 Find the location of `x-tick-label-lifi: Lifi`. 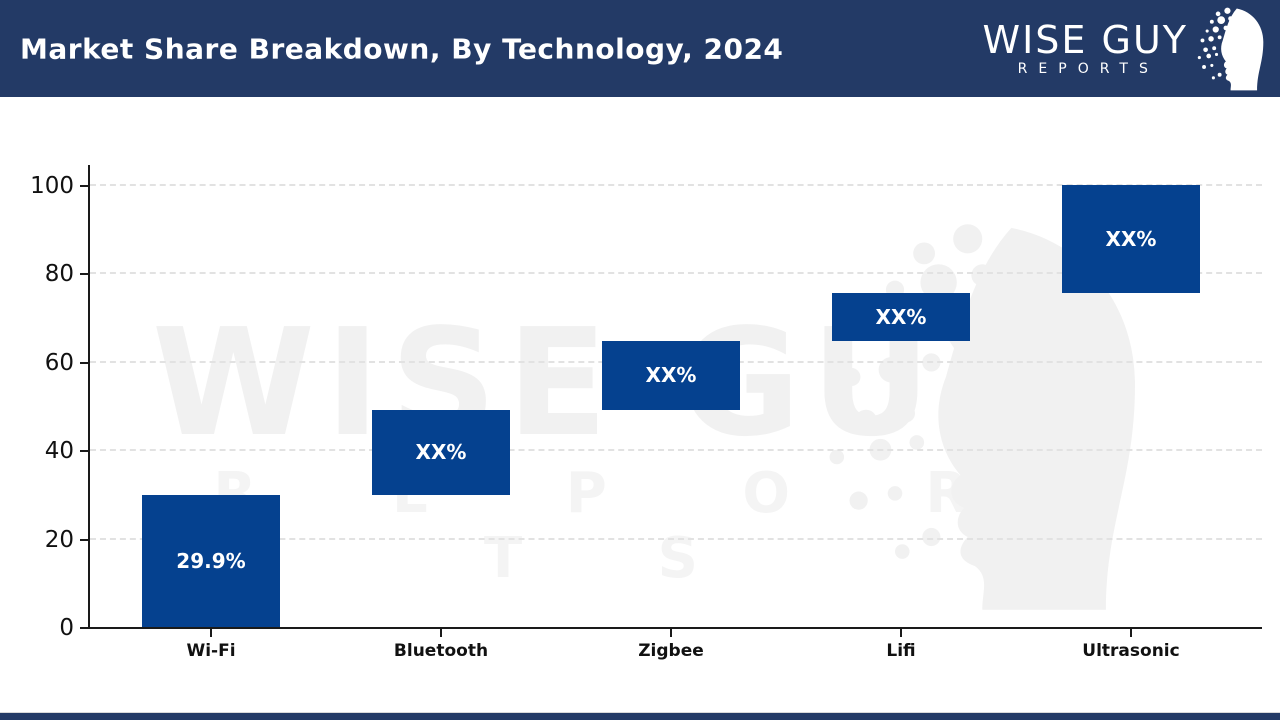

x-tick-label-lifi: Lifi is located at coordinates (901, 651).